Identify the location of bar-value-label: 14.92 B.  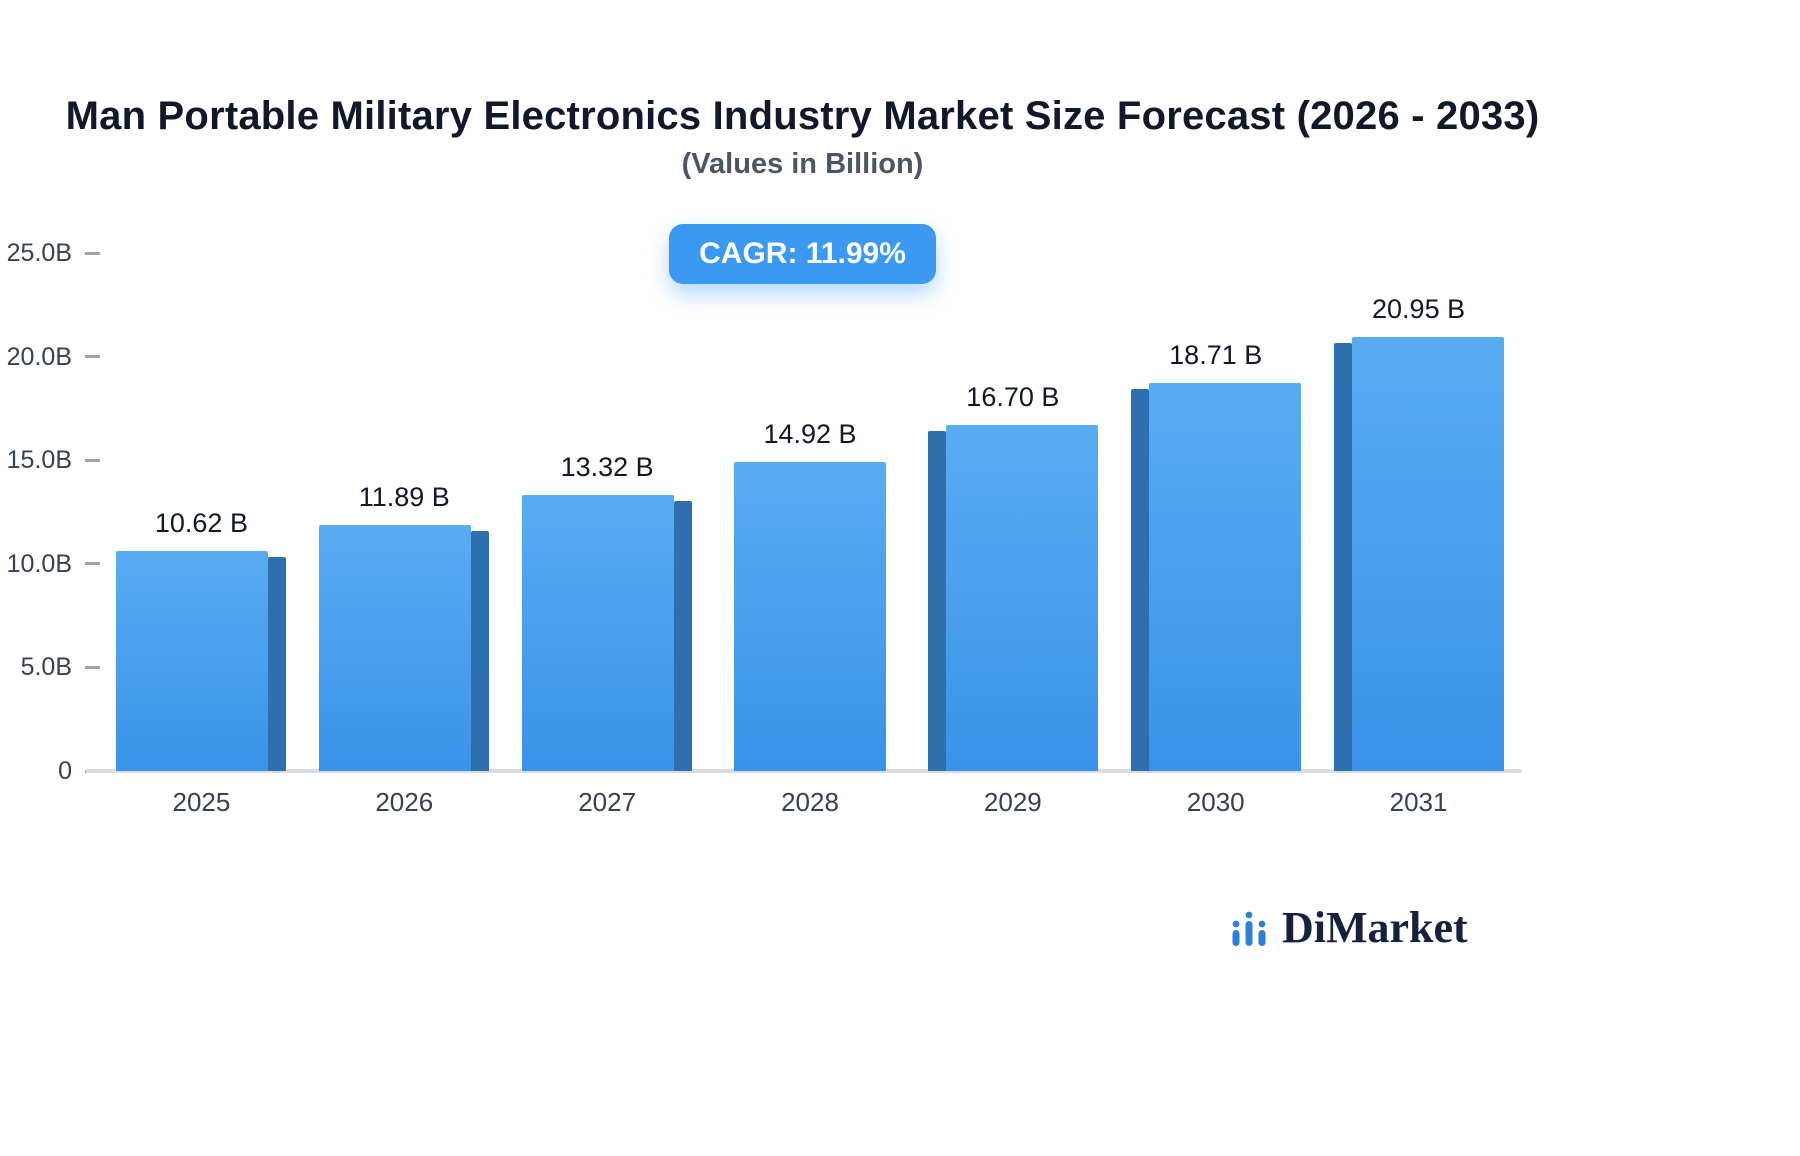
(810, 433).